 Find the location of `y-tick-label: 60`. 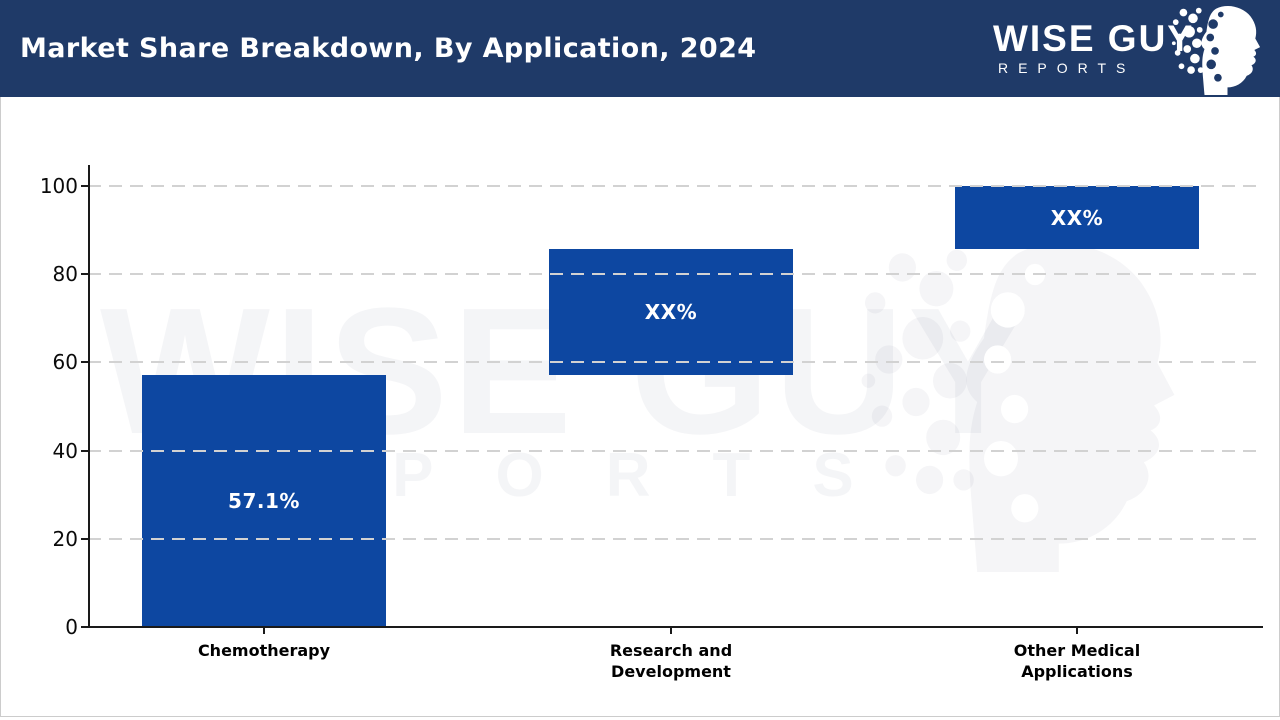

y-tick-label: 60 is located at coordinates (65, 362).